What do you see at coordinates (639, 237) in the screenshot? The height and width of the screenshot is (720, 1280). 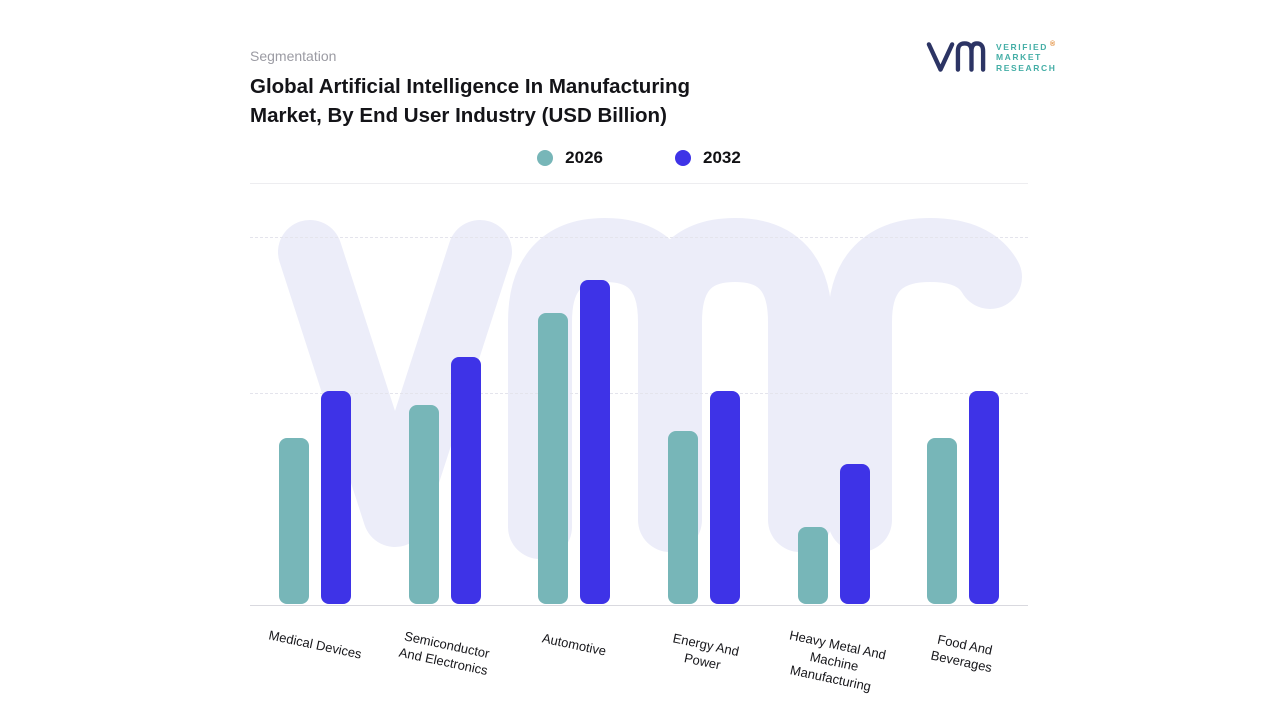 I see `gridline-top` at bounding box center [639, 237].